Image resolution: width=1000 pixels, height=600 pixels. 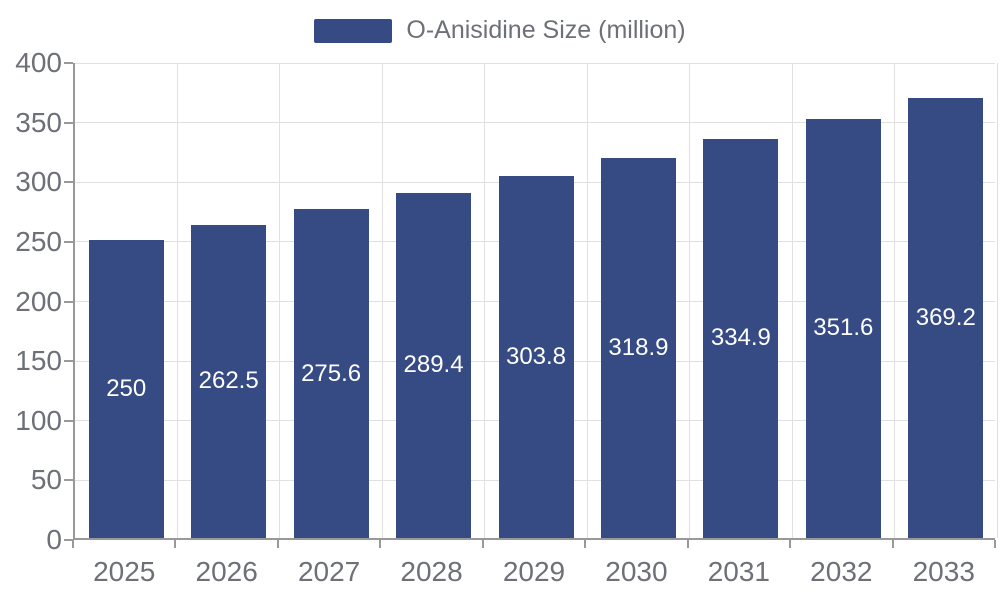 I want to click on bar-value-label: 351.6, so click(x=843, y=328).